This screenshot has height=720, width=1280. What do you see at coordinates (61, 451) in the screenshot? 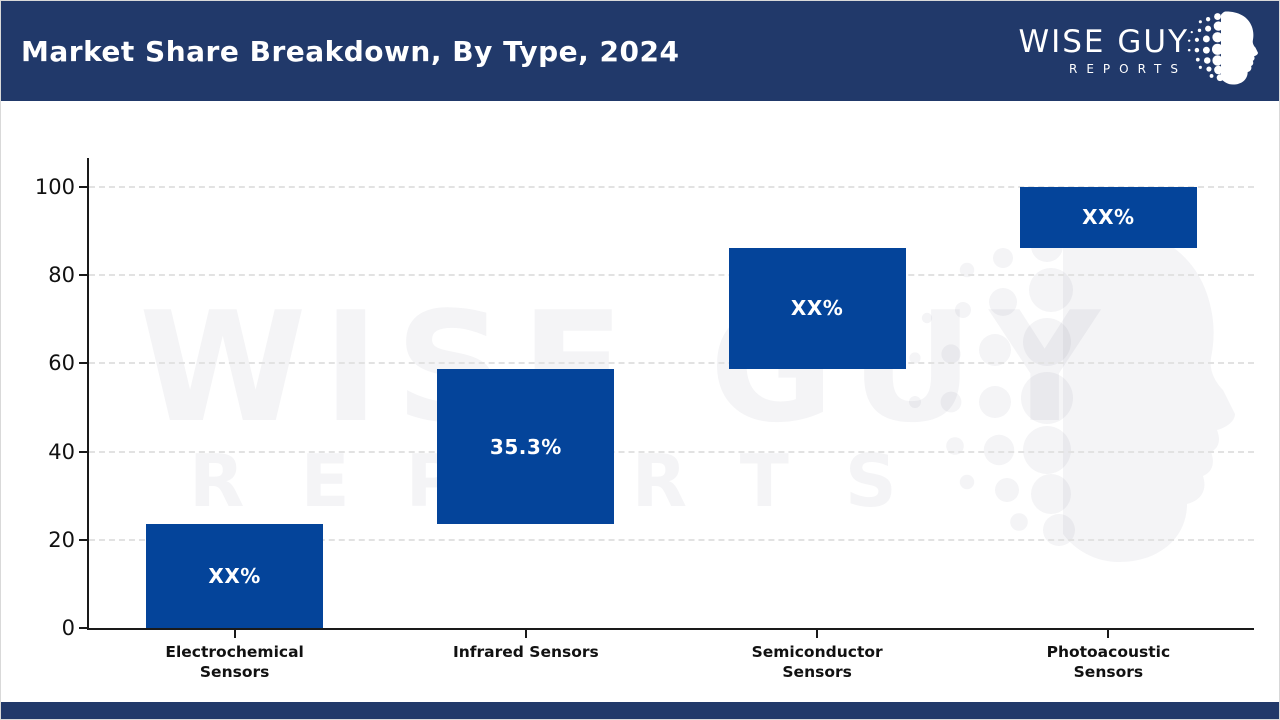
I see `y-tick-label-40: 40` at bounding box center [61, 451].